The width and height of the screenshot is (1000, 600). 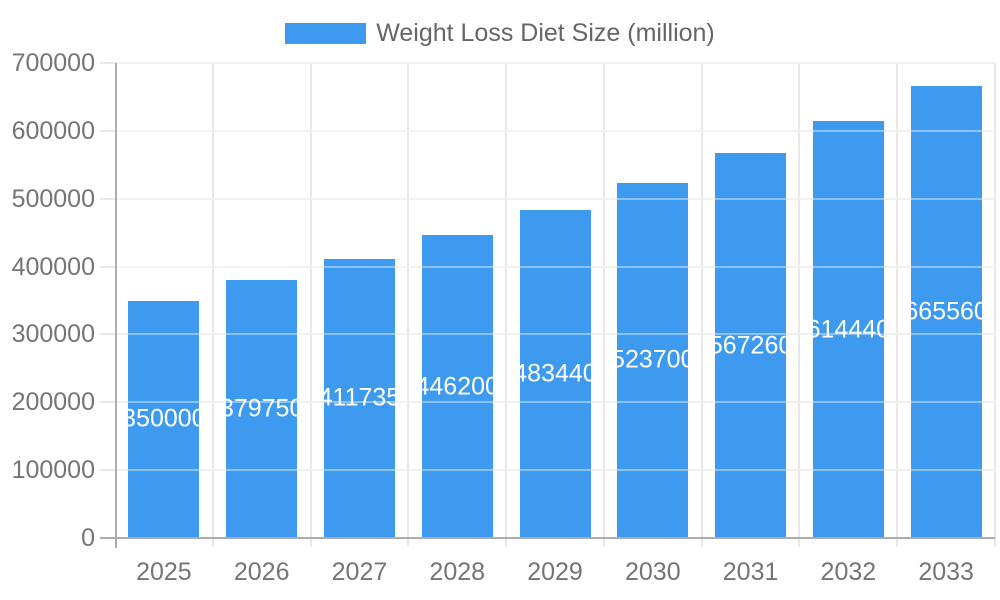 I want to click on legend: Weight Loss Diet Size (million), so click(x=500, y=33).